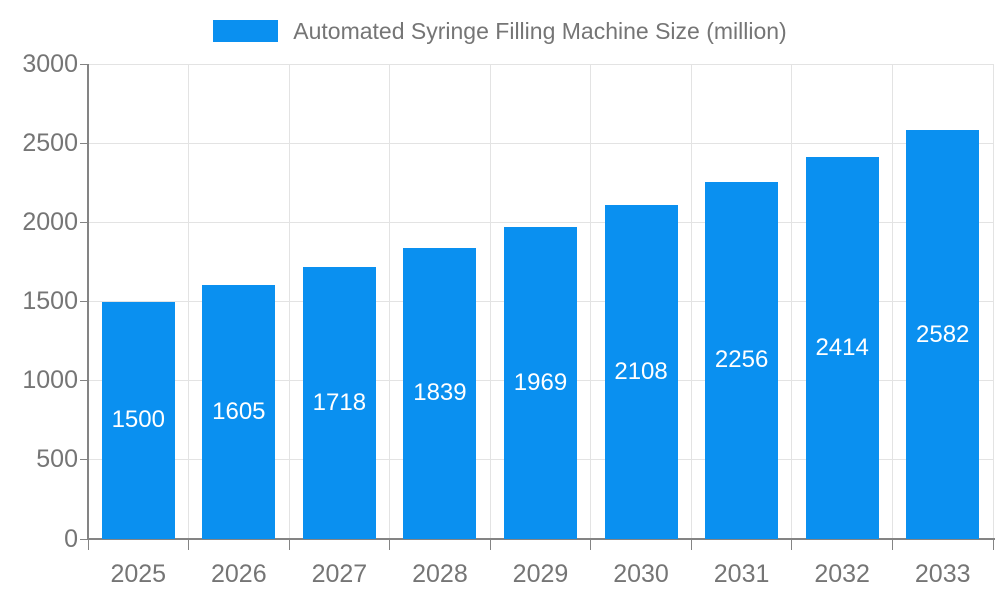  I want to click on x-tick-label-2032: 2032, so click(842, 574).